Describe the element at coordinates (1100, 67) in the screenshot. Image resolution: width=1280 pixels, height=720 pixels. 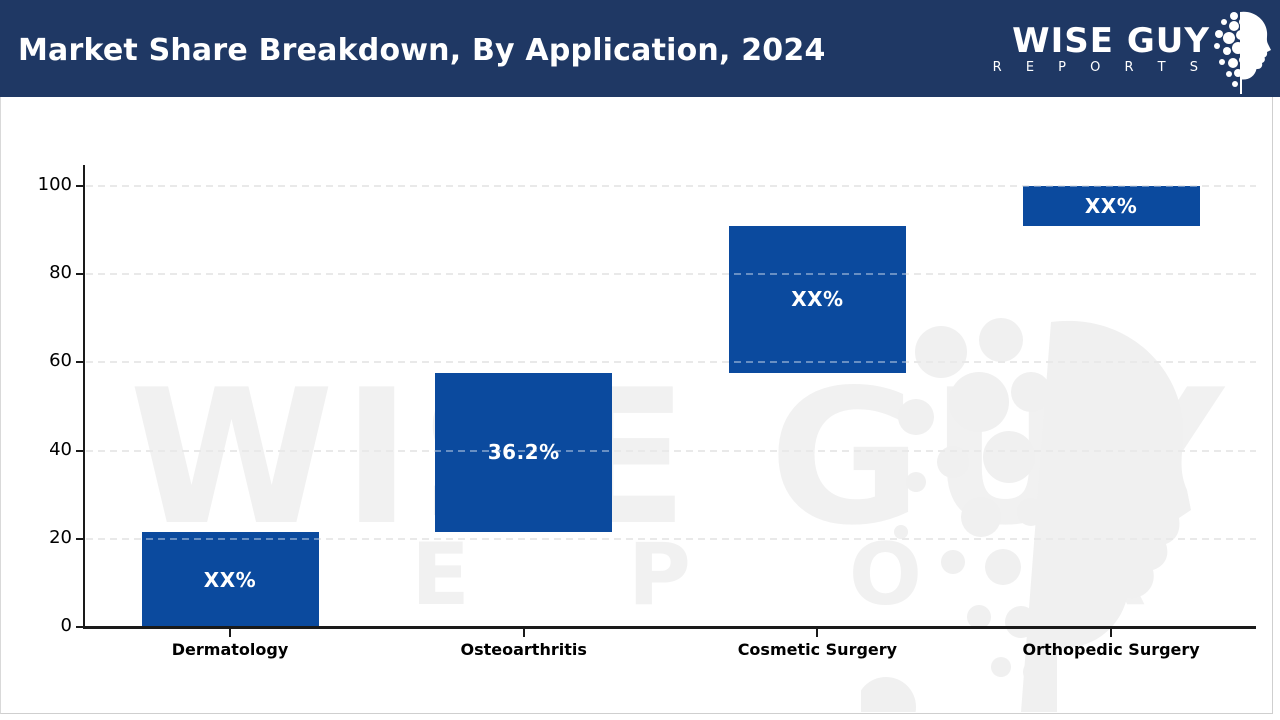
I see `logo-subtext: R E P O R T S` at that location.